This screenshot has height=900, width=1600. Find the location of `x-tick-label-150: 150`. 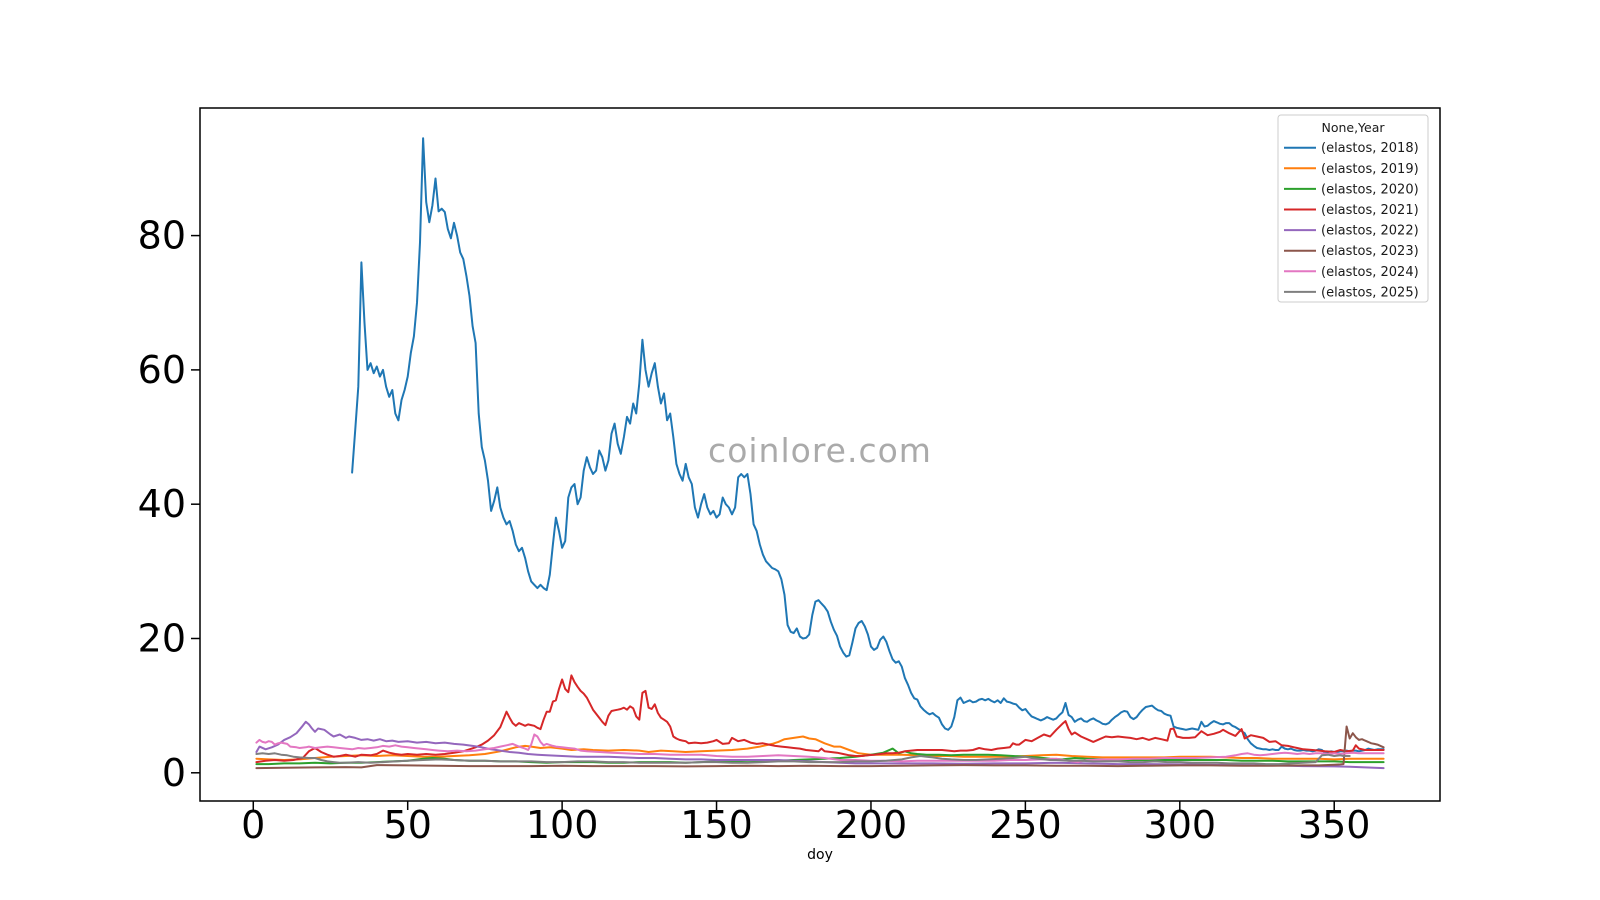

x-tick-label-150: 150 is located at coordinates (716, 825).